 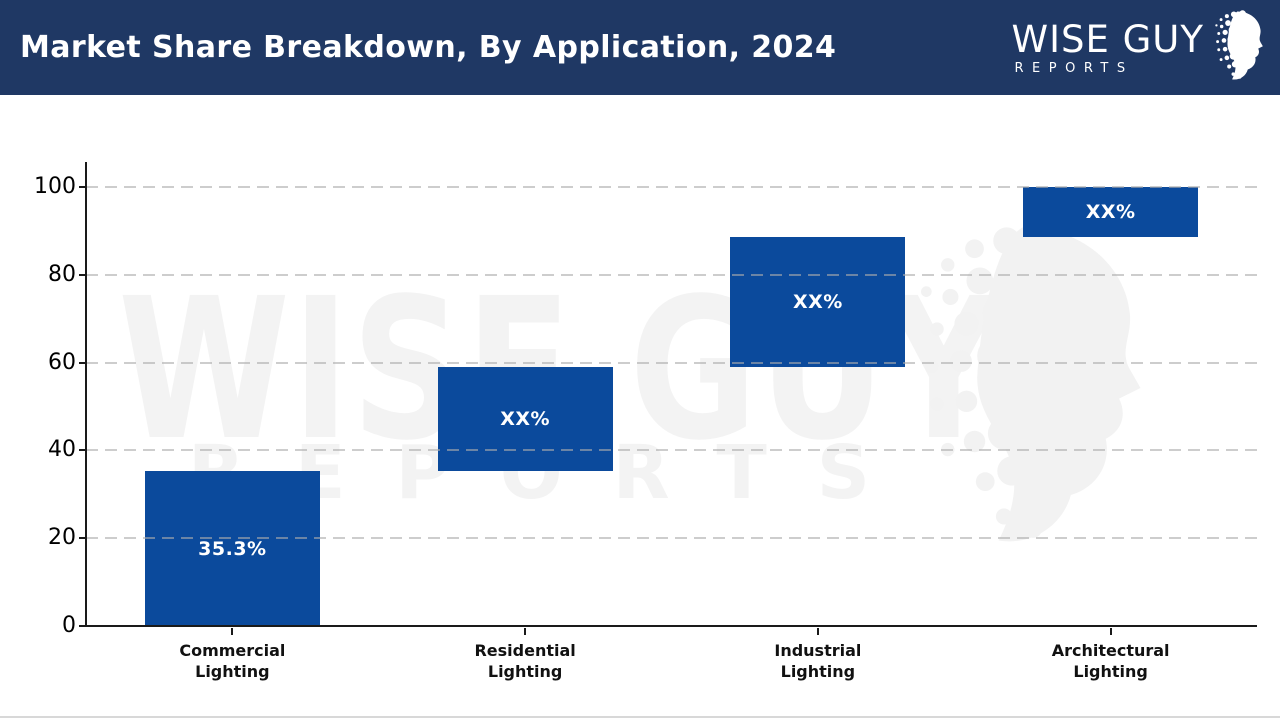 I want to click on y-tick-label: 0, so click(x=69, y=625).